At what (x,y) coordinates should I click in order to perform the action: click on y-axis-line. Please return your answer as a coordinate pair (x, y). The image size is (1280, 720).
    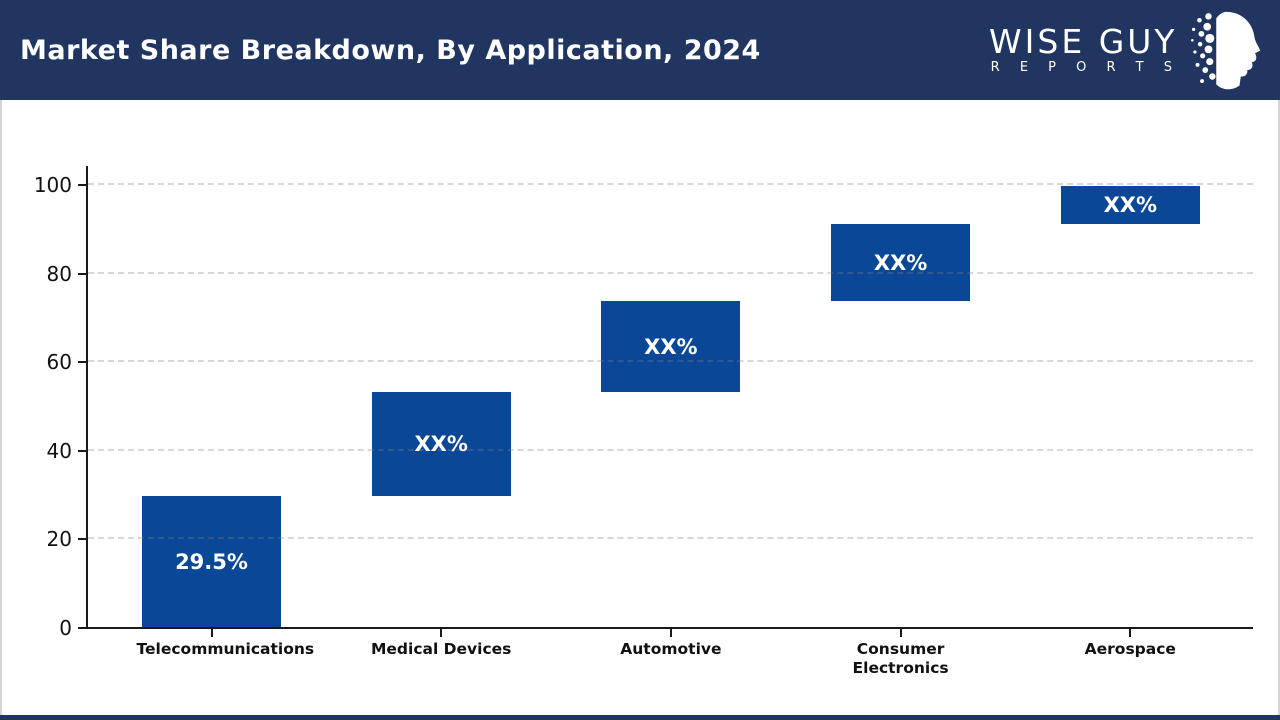
    Looking at the image, I should click on (87, 397).